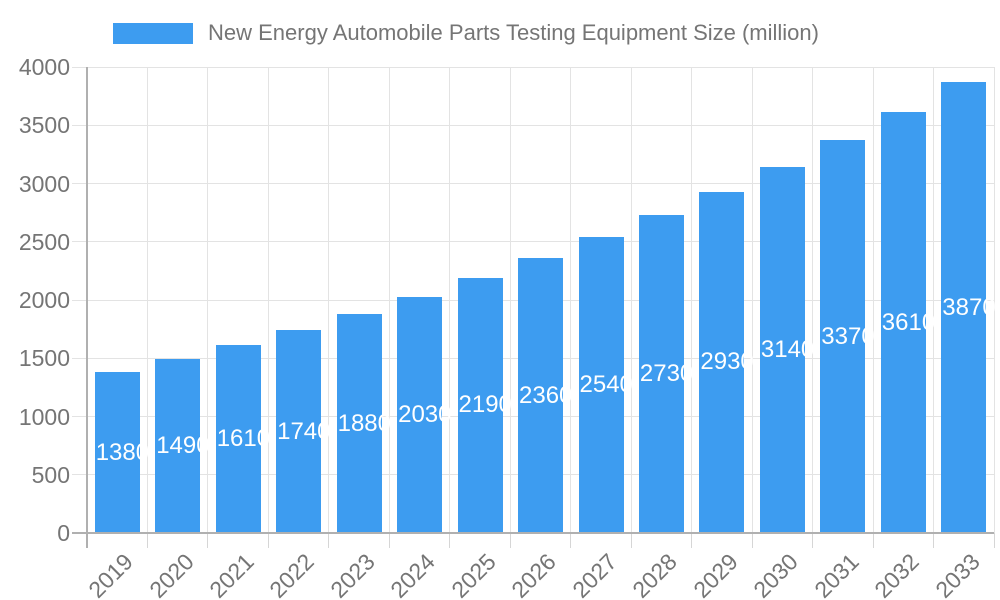  I want to click on x-axis-tick-label: 2019, so click(110, 574).